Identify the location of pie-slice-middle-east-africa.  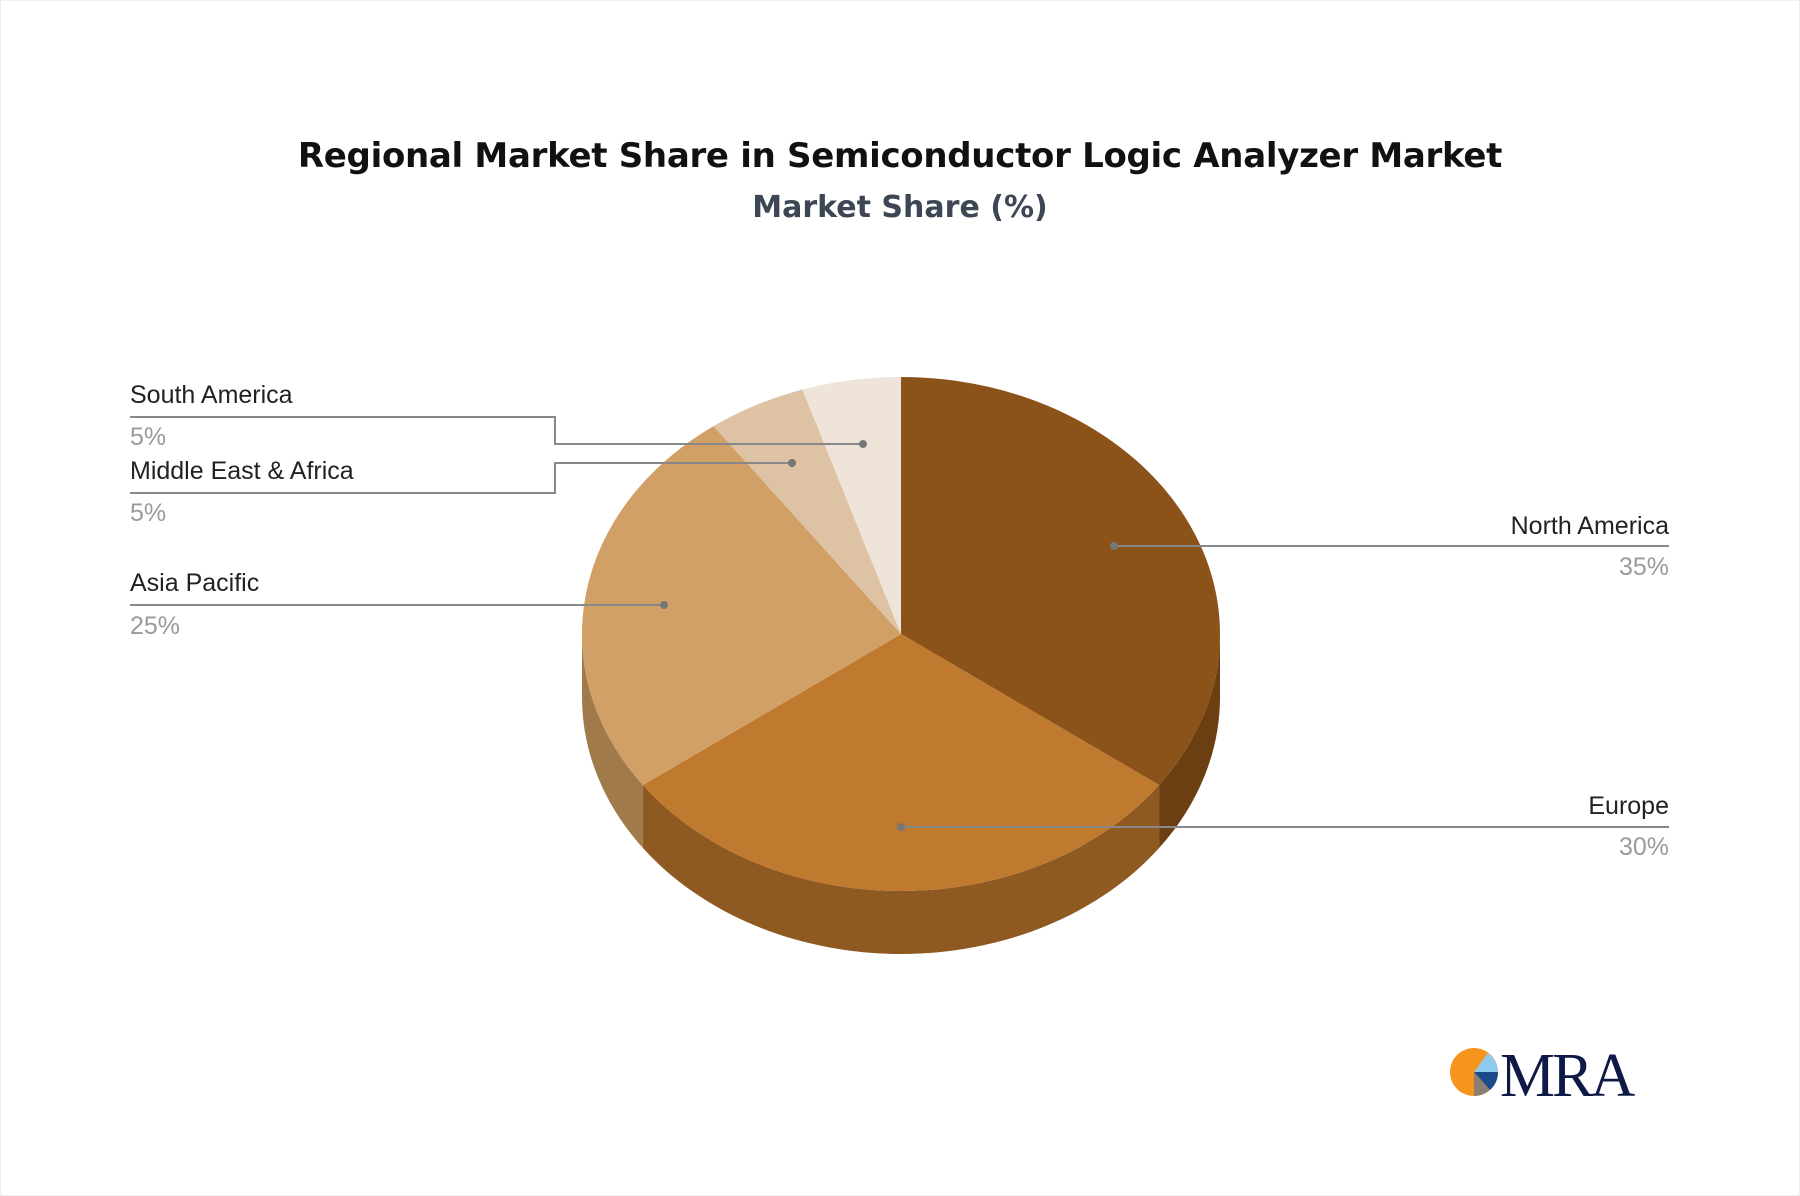
(807, 511).